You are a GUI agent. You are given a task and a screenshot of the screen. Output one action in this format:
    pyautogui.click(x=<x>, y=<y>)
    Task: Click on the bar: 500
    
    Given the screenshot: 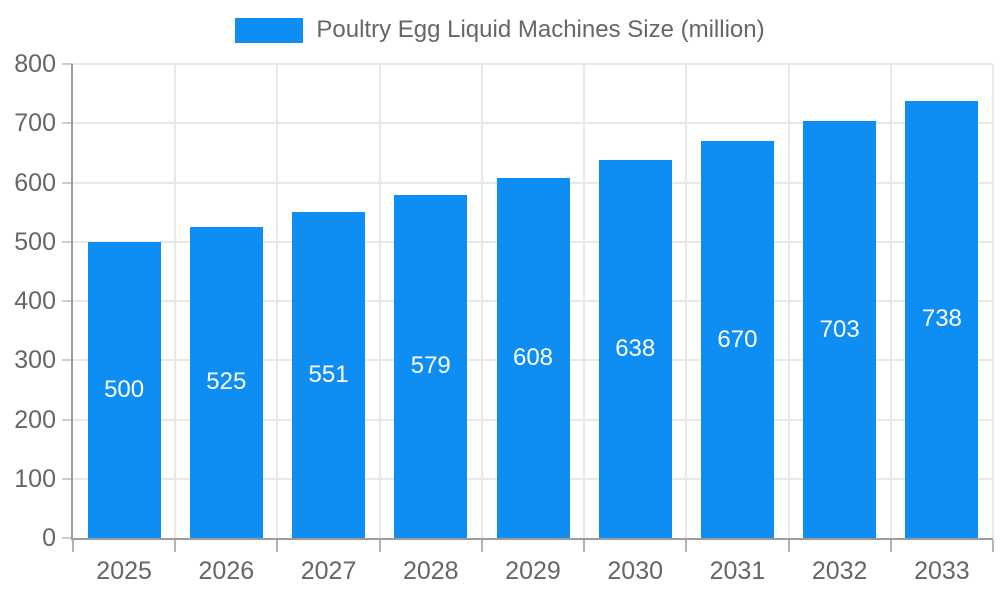 What is the action you would take?
    pyautogui.click(x=124, y=389)
    